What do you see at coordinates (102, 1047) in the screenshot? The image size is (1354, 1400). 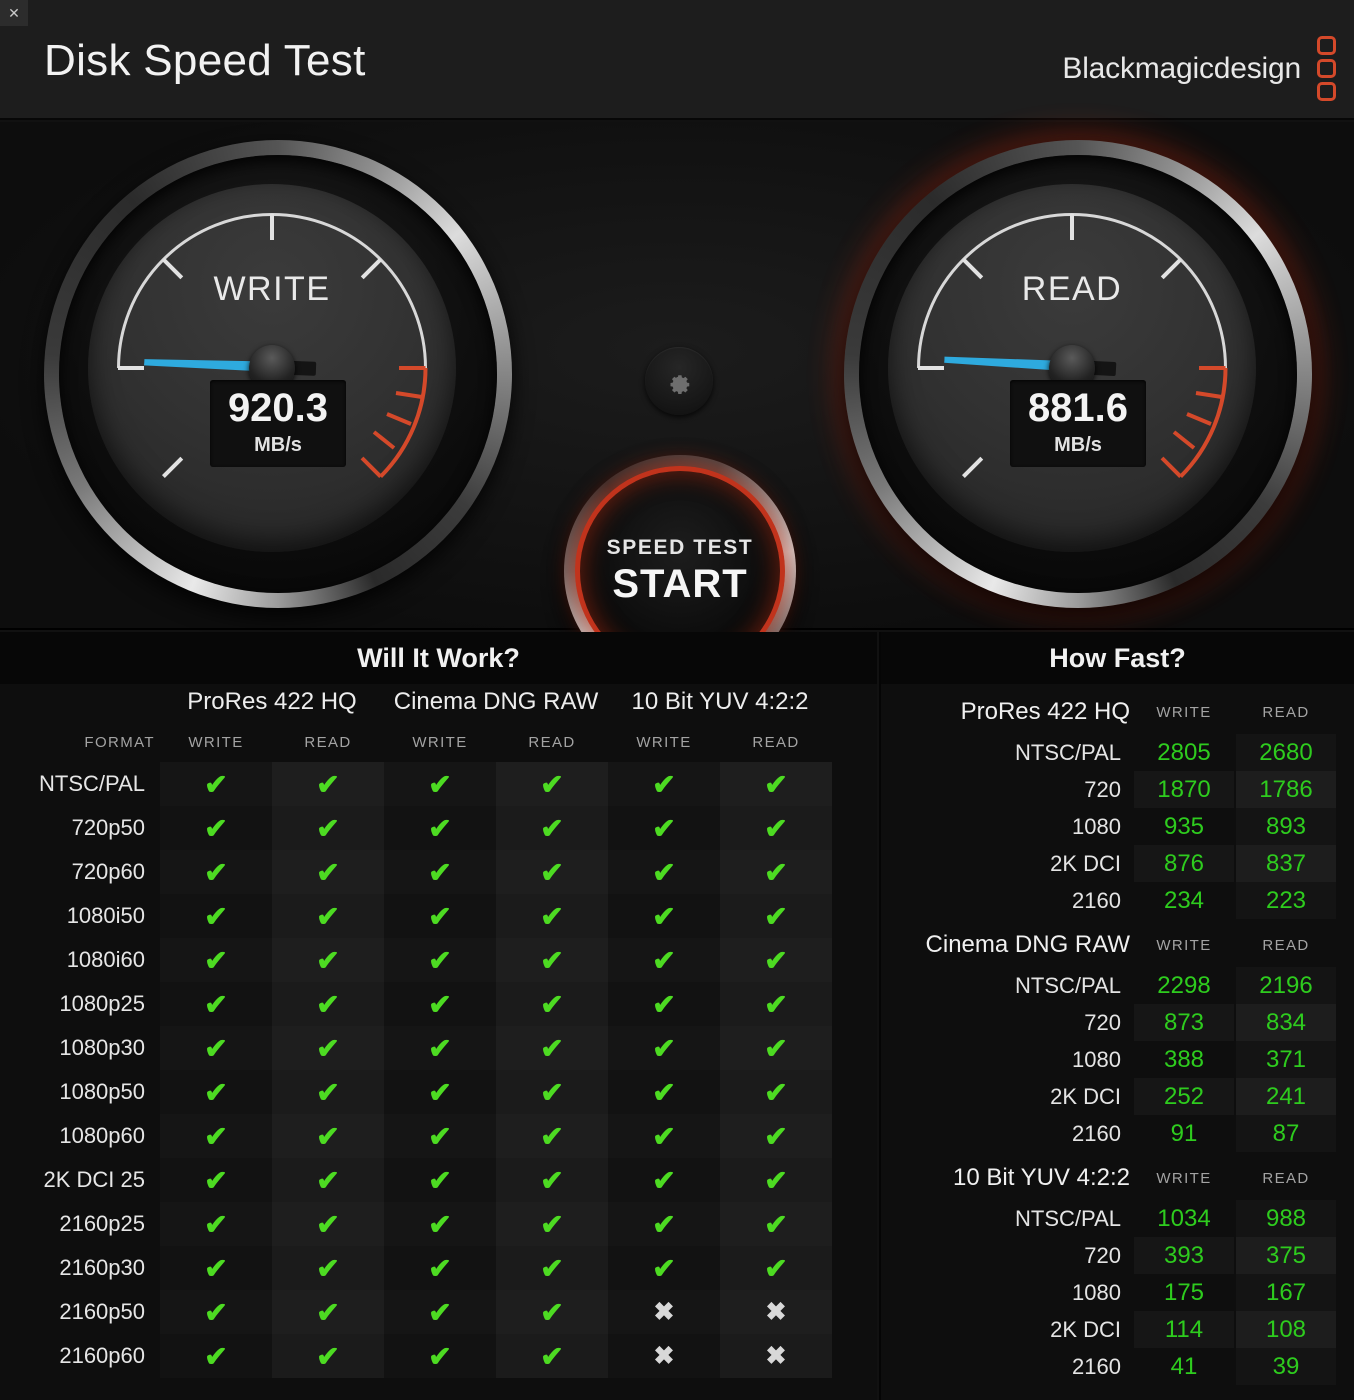 I see `row-format-label: 1080p30` at bounding box center [102, 1047].